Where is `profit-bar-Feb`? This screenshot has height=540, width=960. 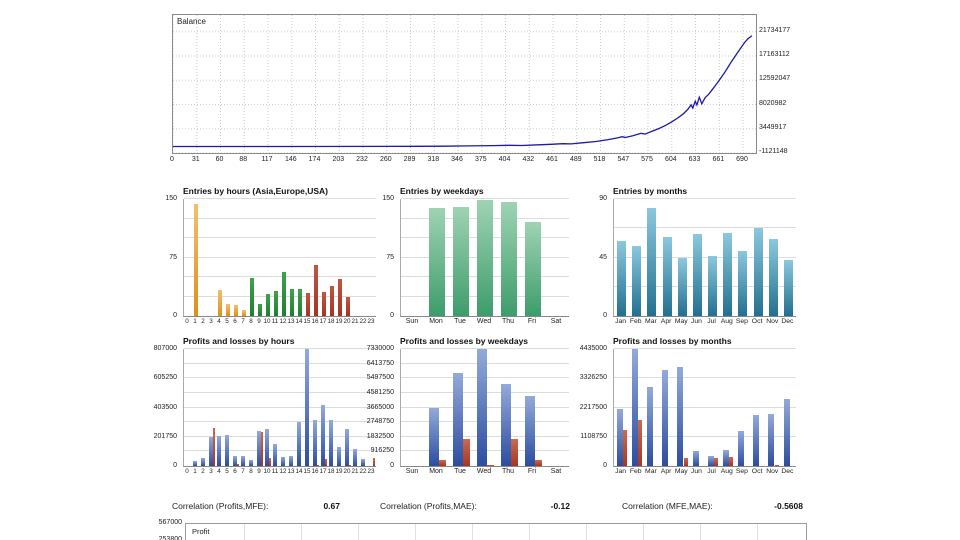
profit-bar-Feb is located at coordinates (634, 407).